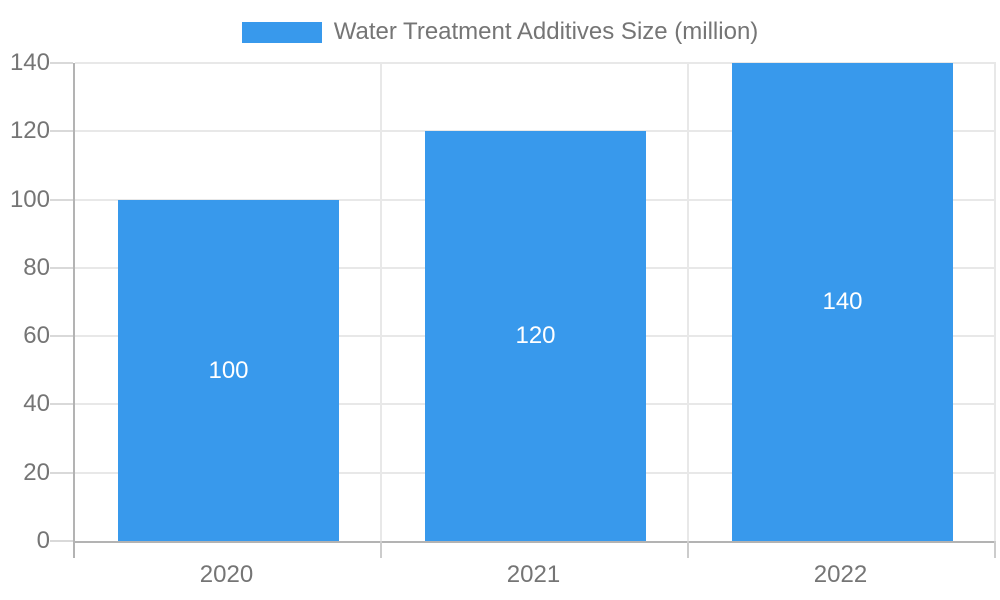 This screenshot has height=600, width=1000. Describe the element at coordinates (43, 540) in the screenshot. I see `y-tick-label: 0` at that location.